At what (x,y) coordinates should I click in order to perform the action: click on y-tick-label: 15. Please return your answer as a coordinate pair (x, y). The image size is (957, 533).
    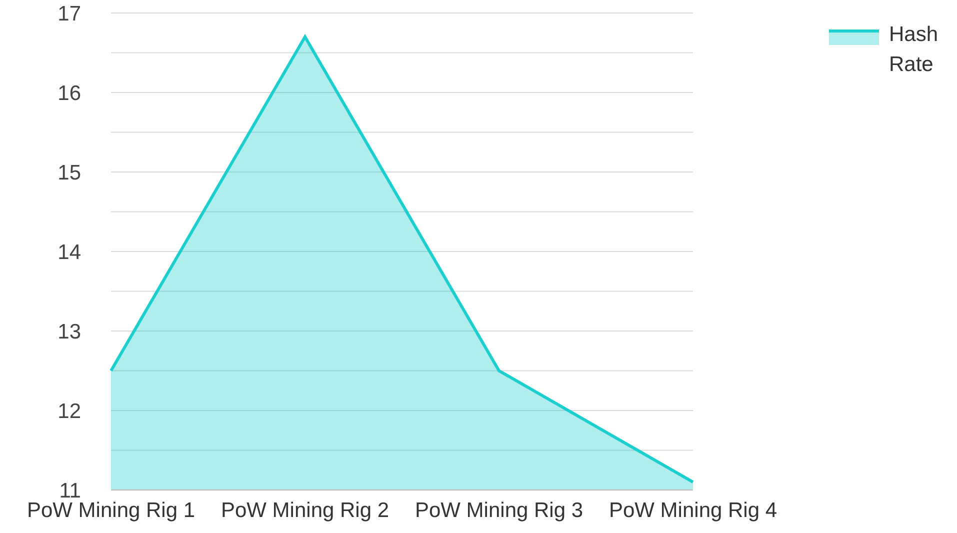
    Looking at the image, I should click on (69, 172).